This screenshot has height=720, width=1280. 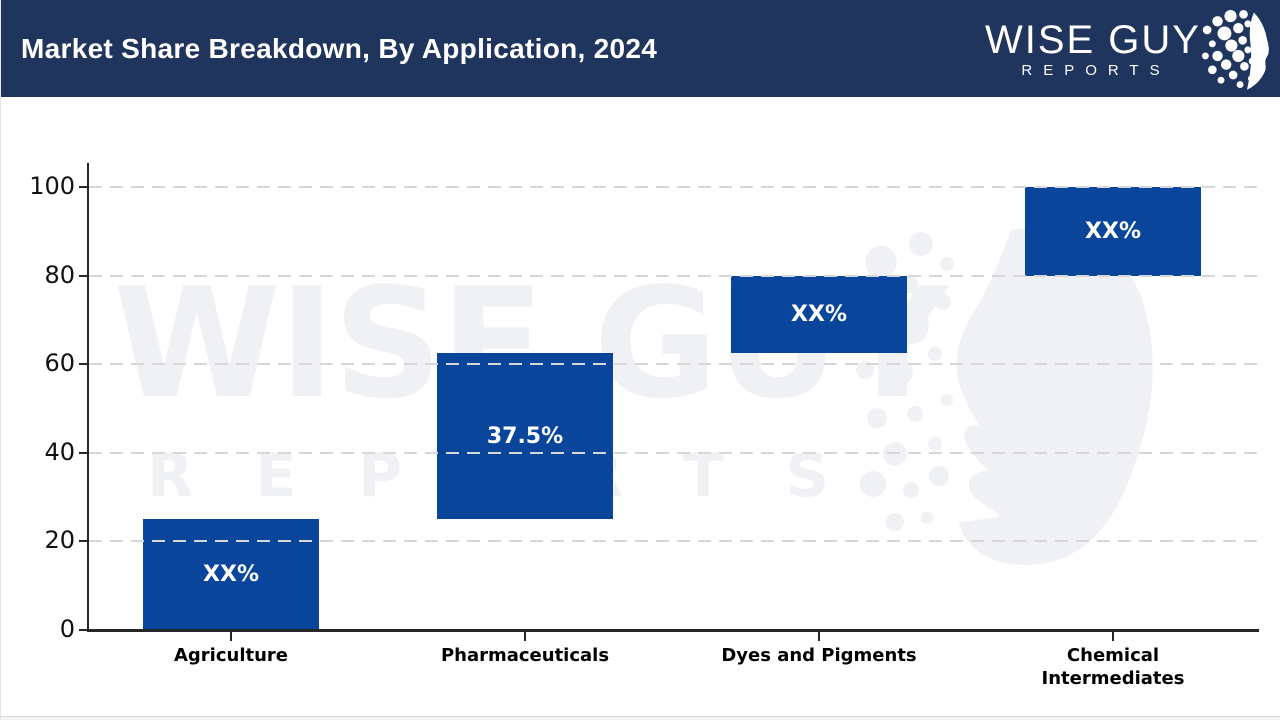 What do you see at coordinates (673, 630) in the screenshot?
I see `x-axis-line` at bounding box center [673, 630].